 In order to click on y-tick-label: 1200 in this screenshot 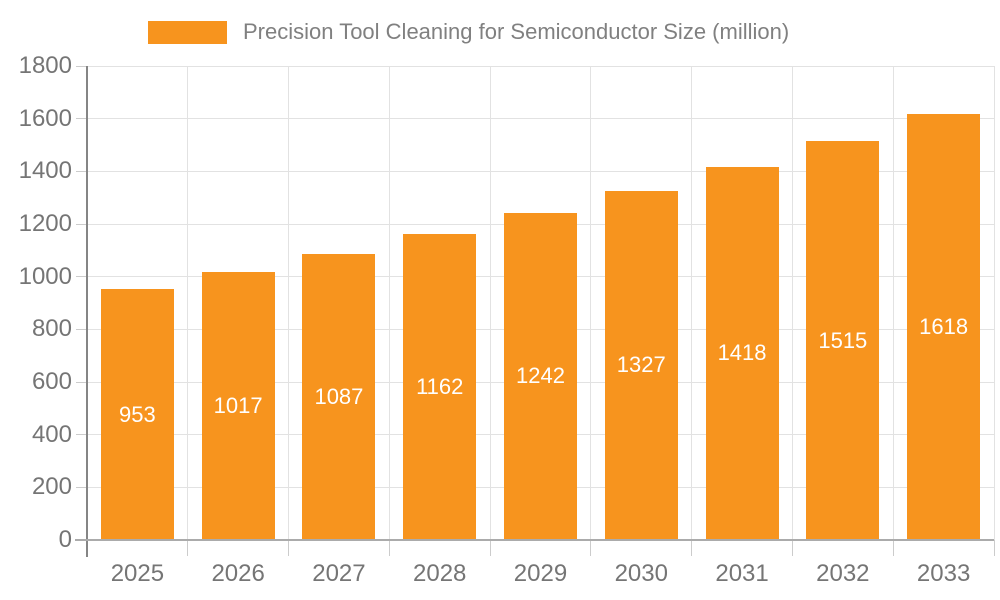, I will do `click(45, 223)`.